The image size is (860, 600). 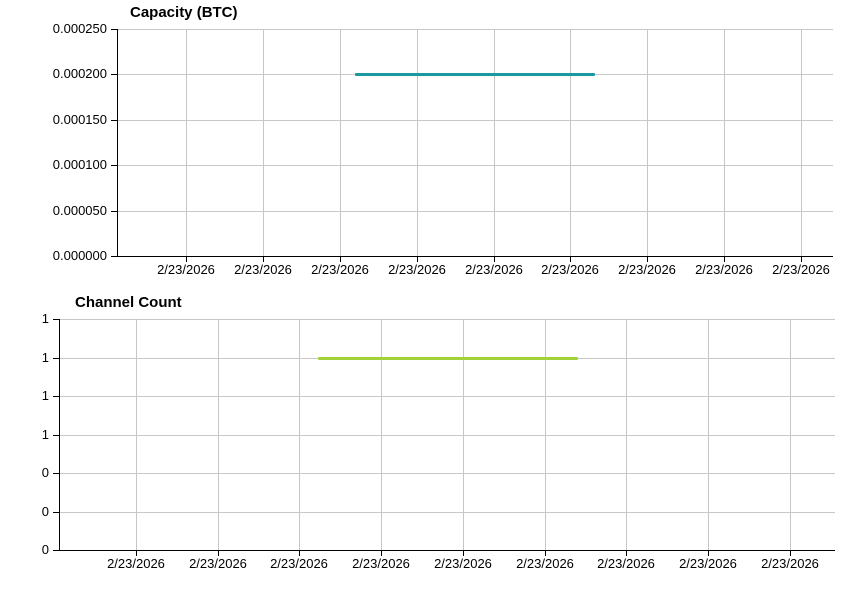 What do you see at coordinates (184, 12) in the screenshot?
I see `capacity-chart-title: Capacity (BTC)` at bounding box center [184, 12].